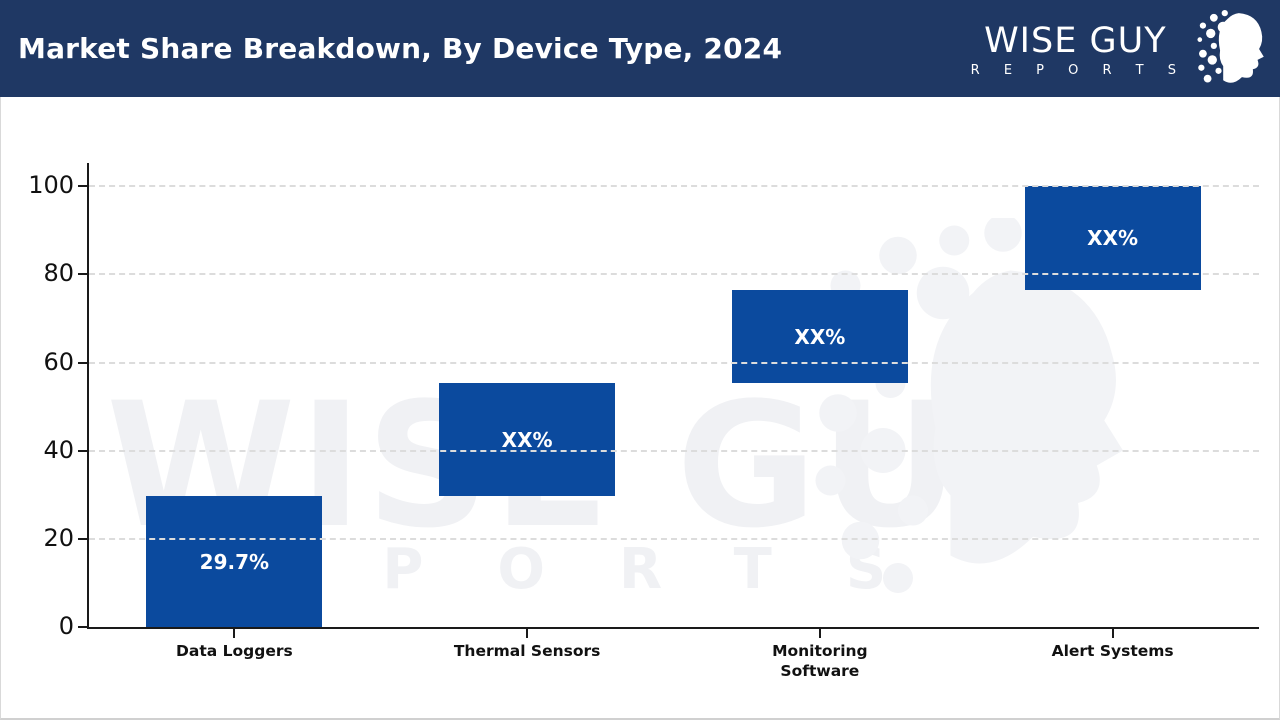 The height and width of the screenshot is (720, 1280). I want to click on y-tick-label-100: 100, so click(51, 185).